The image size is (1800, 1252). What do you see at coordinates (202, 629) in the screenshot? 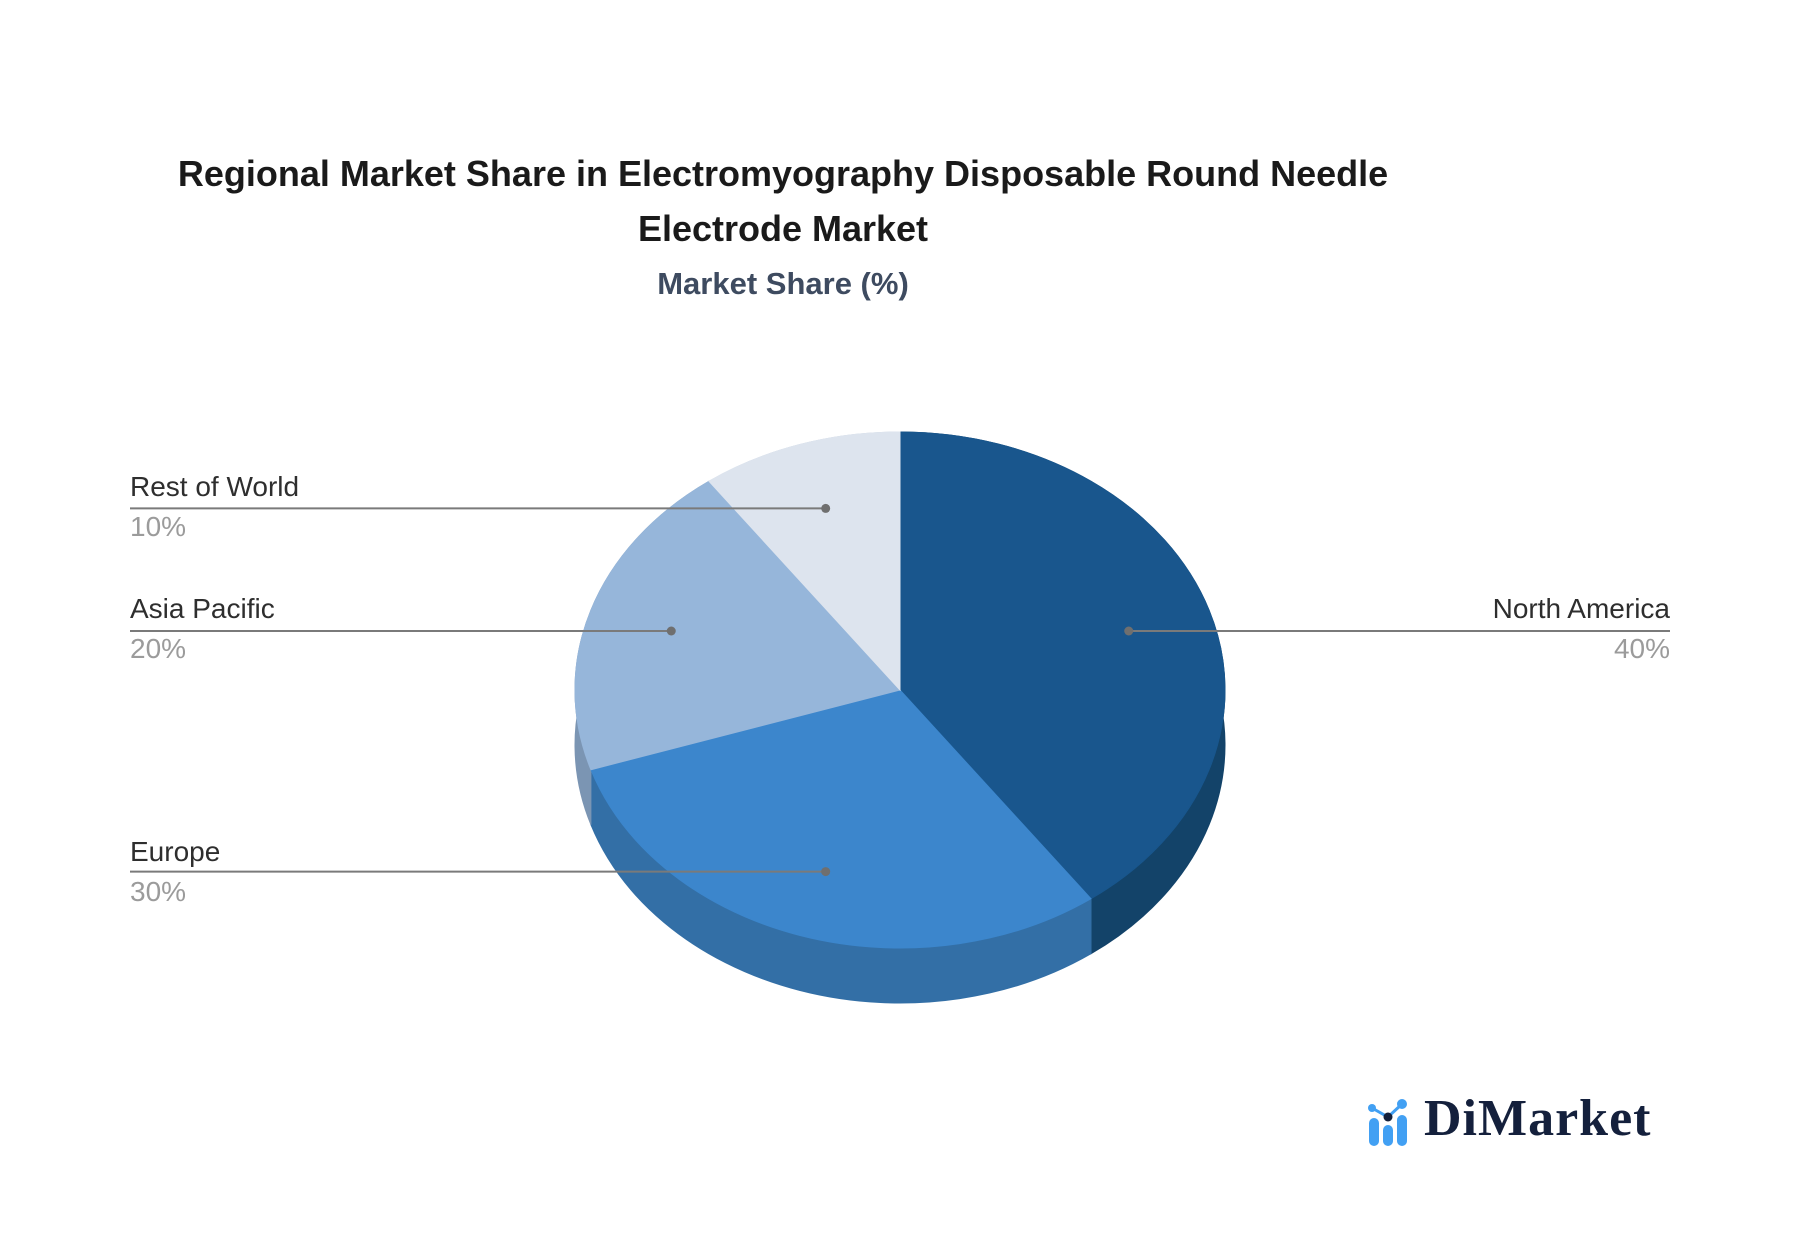
I see `slice-label-asia-pacific: Asia Pacific 20%` at bounding box center [202, 629].